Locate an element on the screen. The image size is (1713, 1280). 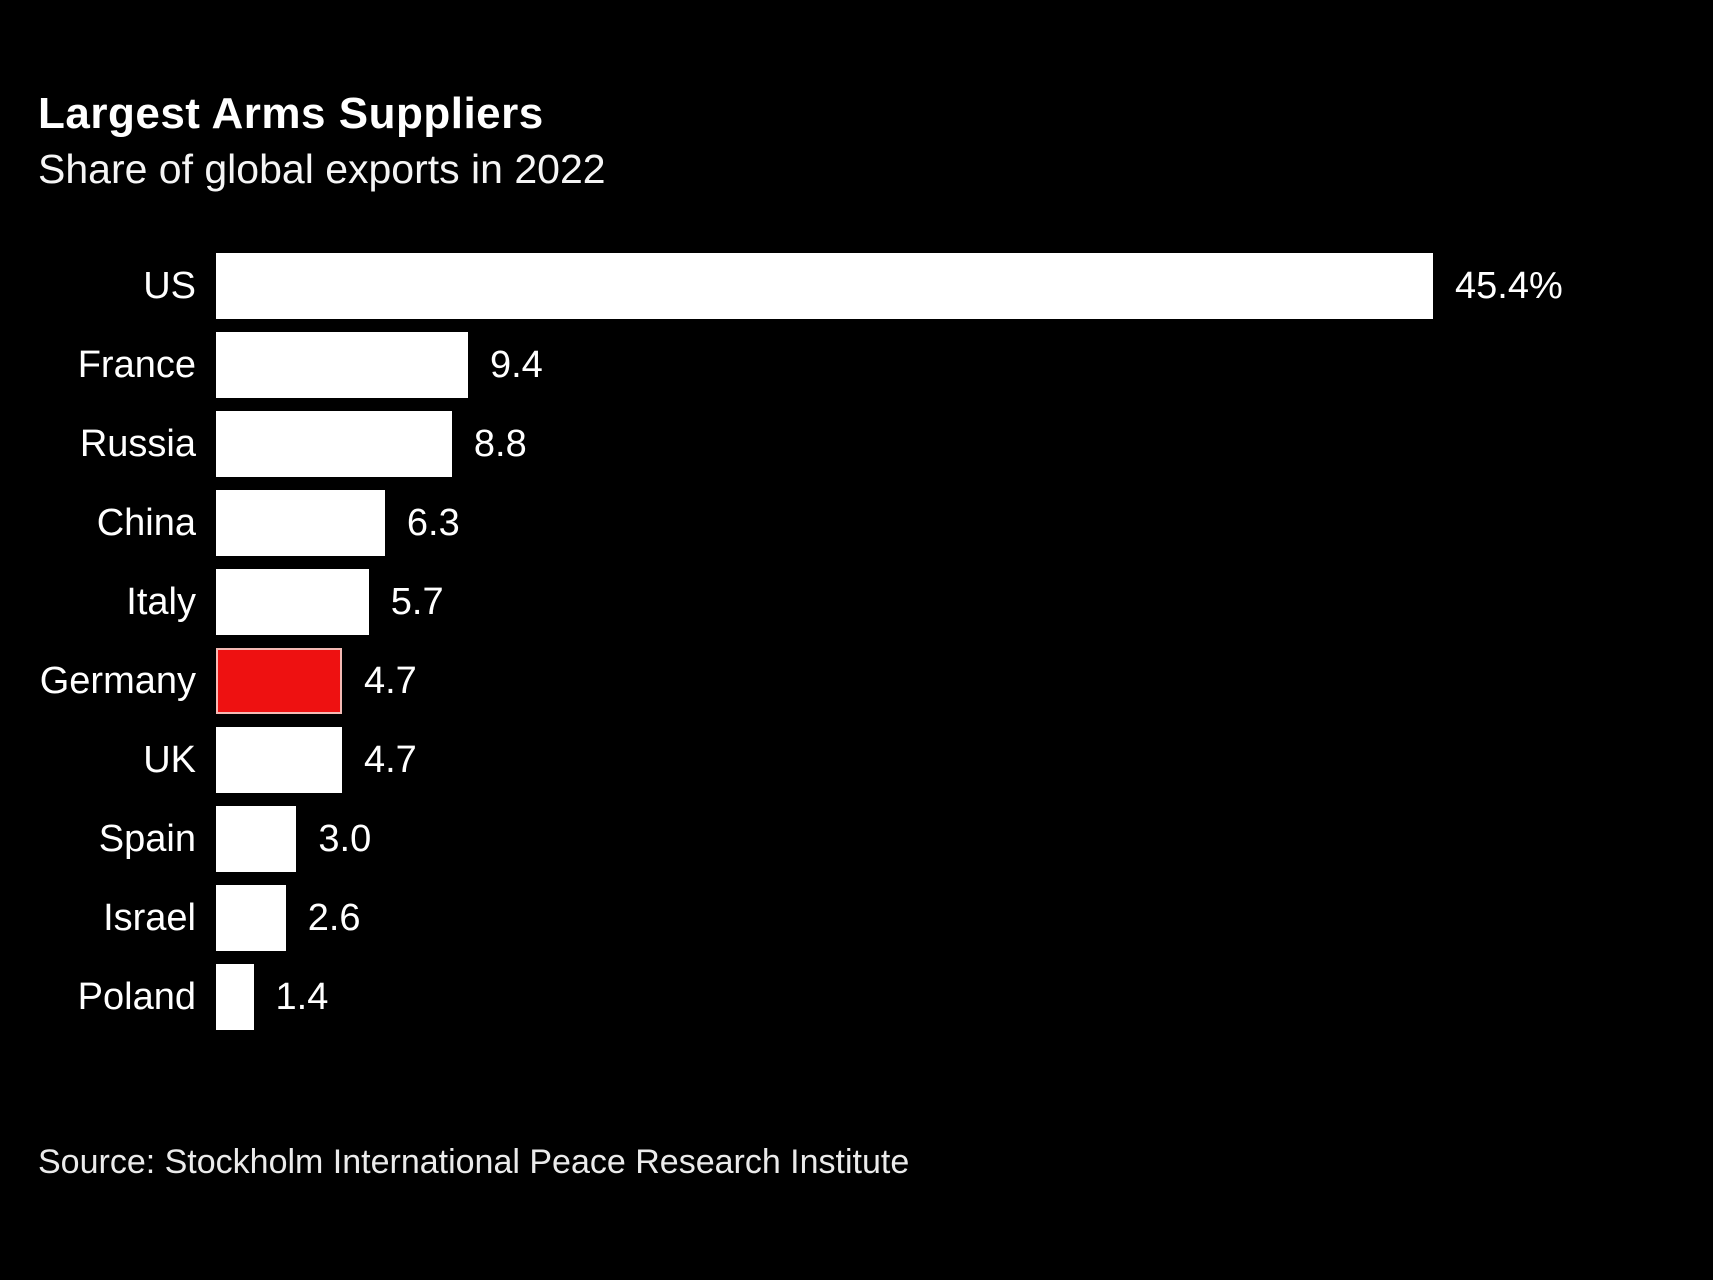
bar-row: China 6.3 is located at coordinates (856, 523).